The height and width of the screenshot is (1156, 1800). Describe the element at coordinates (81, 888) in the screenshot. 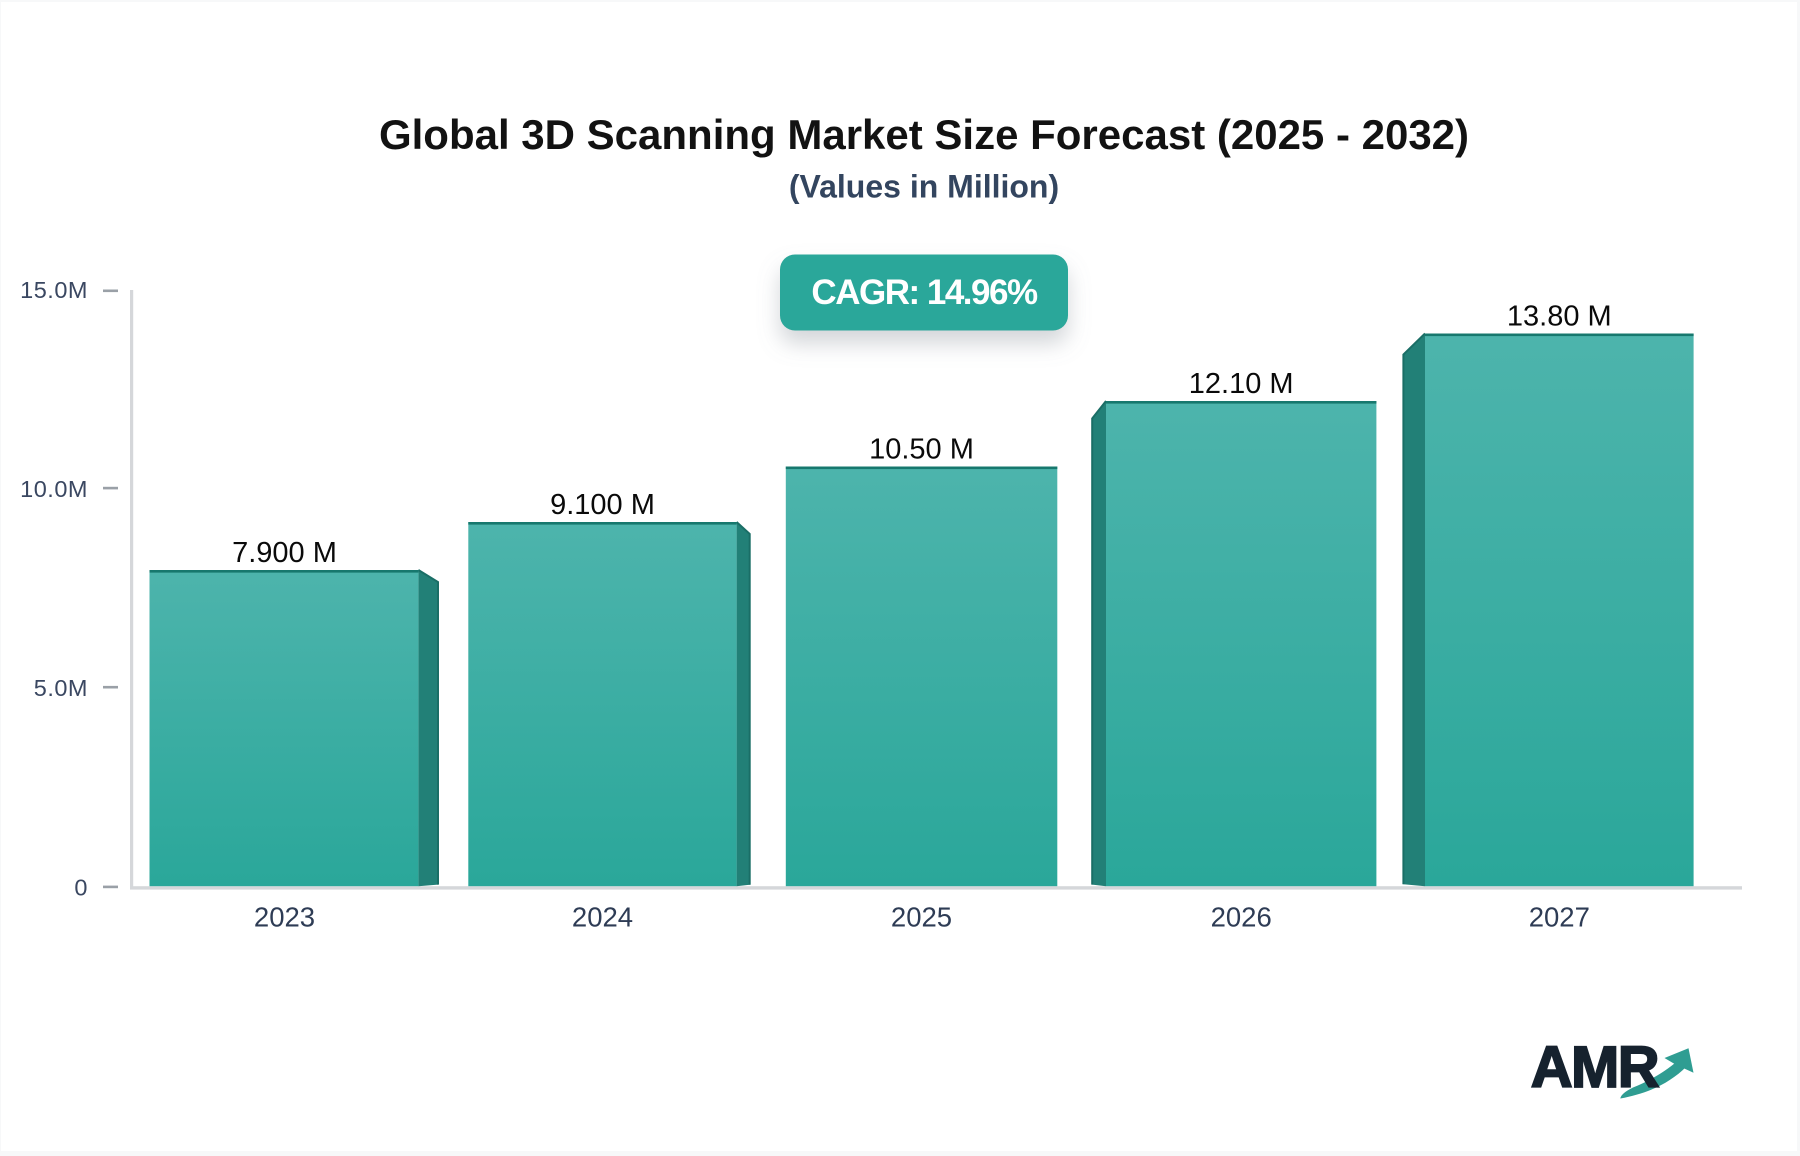

I see `svg-text: 0` at that location.